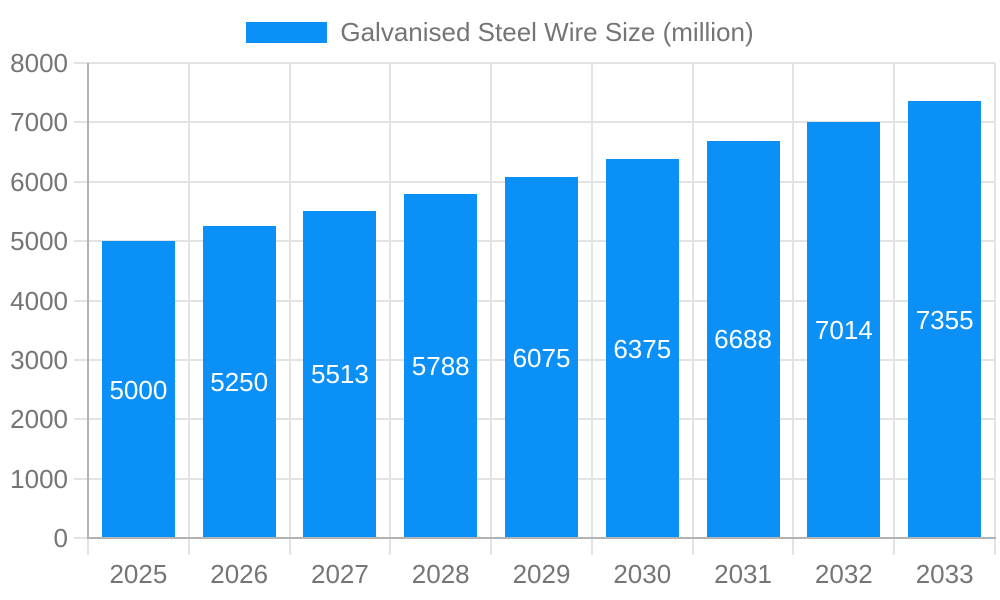  Describe the element at coordinates (287, 32) in the screenshot. I see `legend-swatch` at that location.